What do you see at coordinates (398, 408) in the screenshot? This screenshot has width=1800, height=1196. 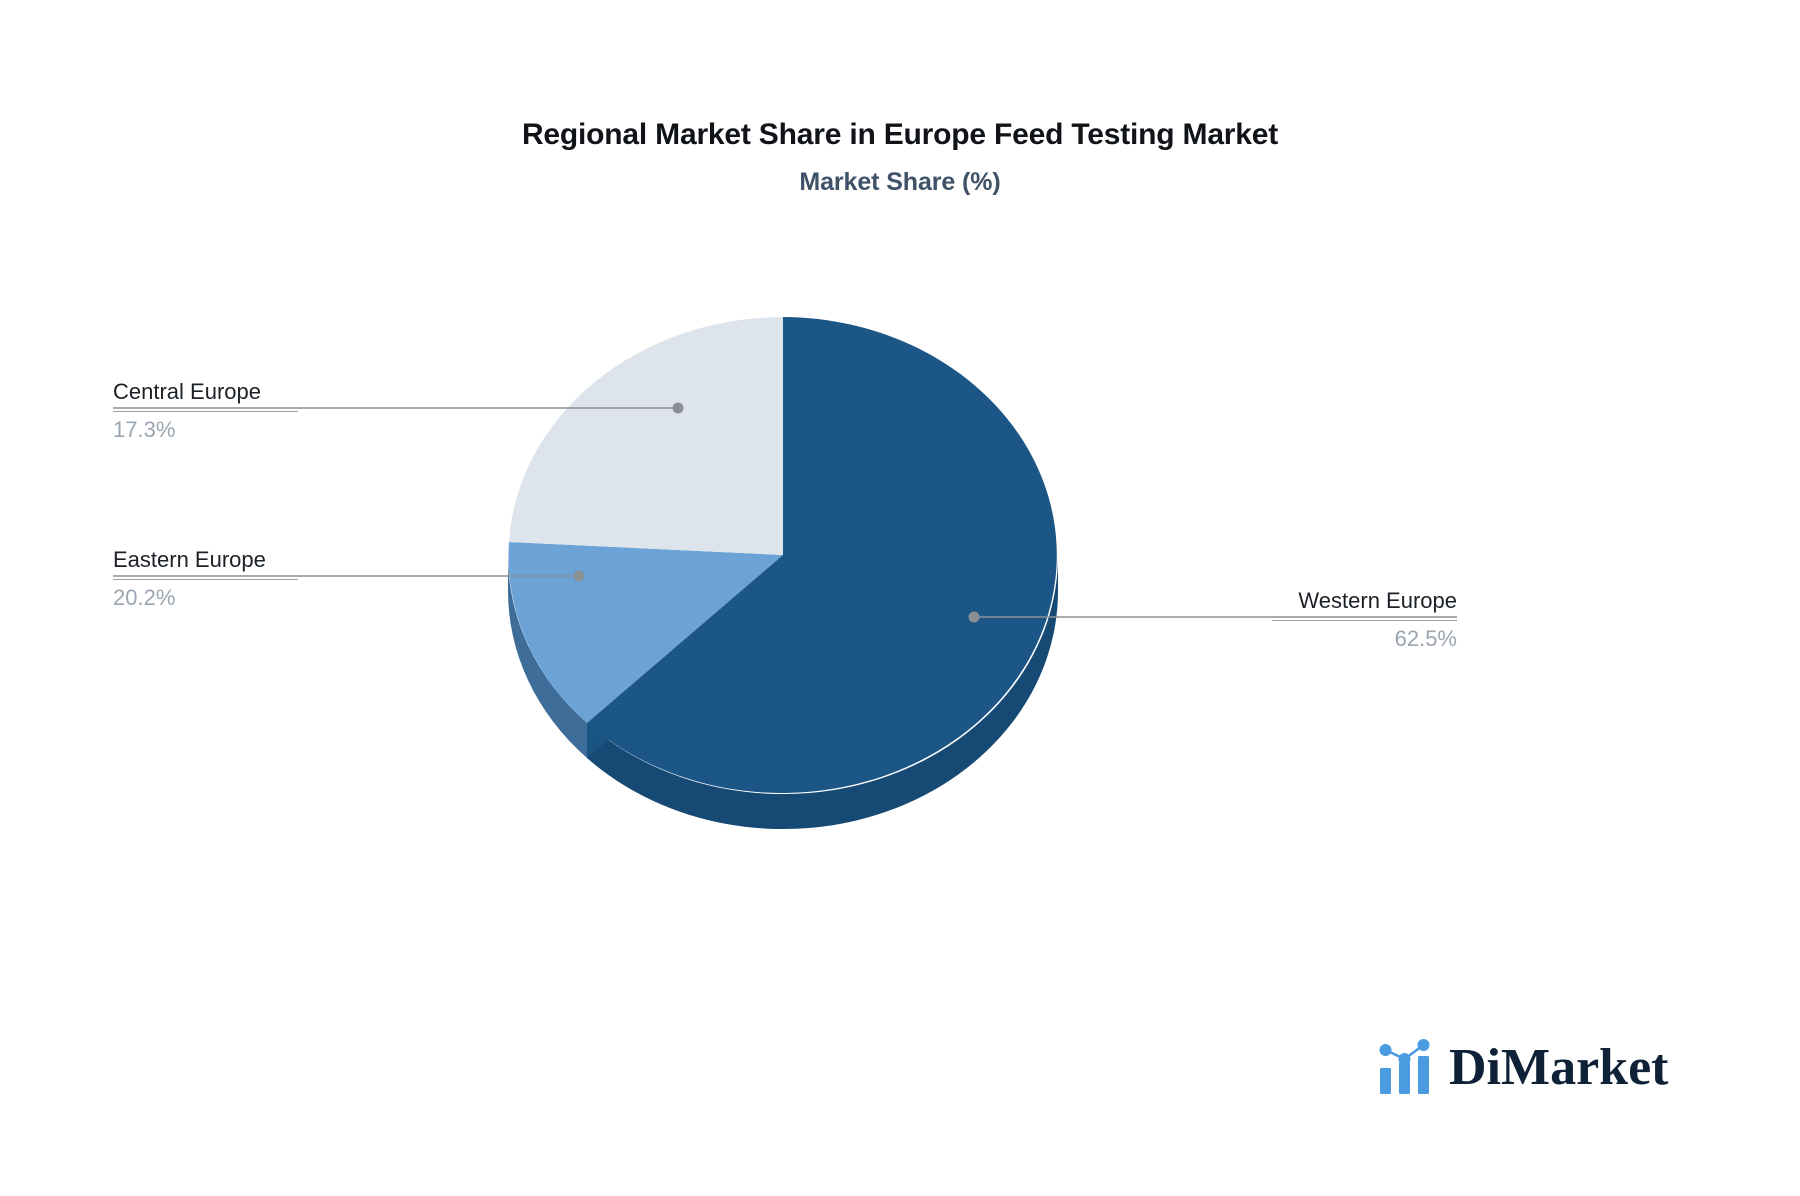 I see `leader-line-central-europe` at bounding box center [398, 408].